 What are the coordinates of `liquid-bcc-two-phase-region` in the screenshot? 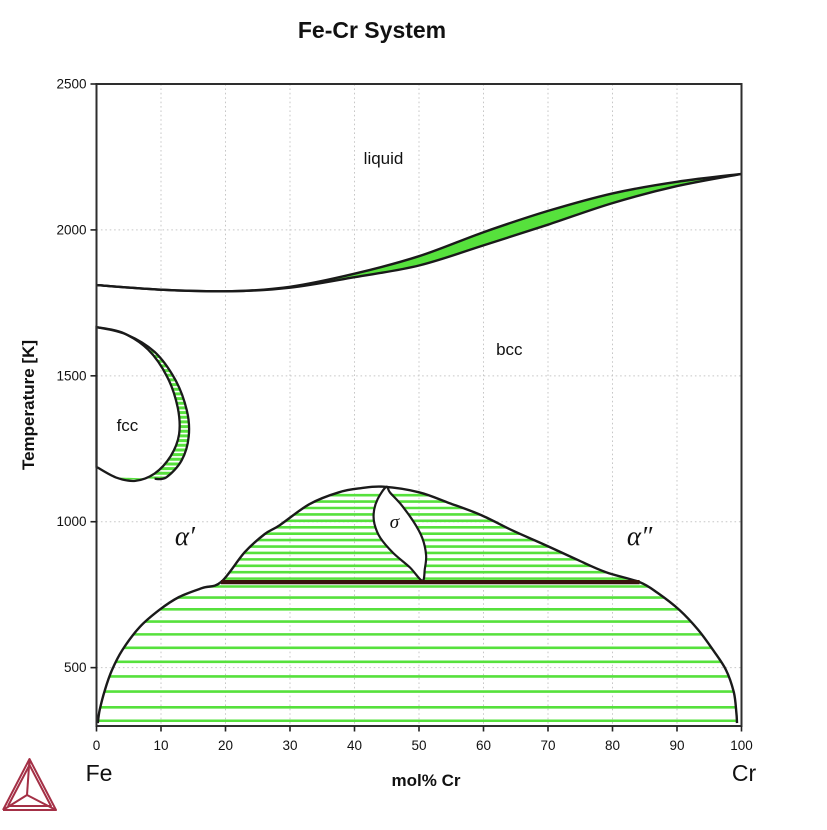 It's located at (419, 232).